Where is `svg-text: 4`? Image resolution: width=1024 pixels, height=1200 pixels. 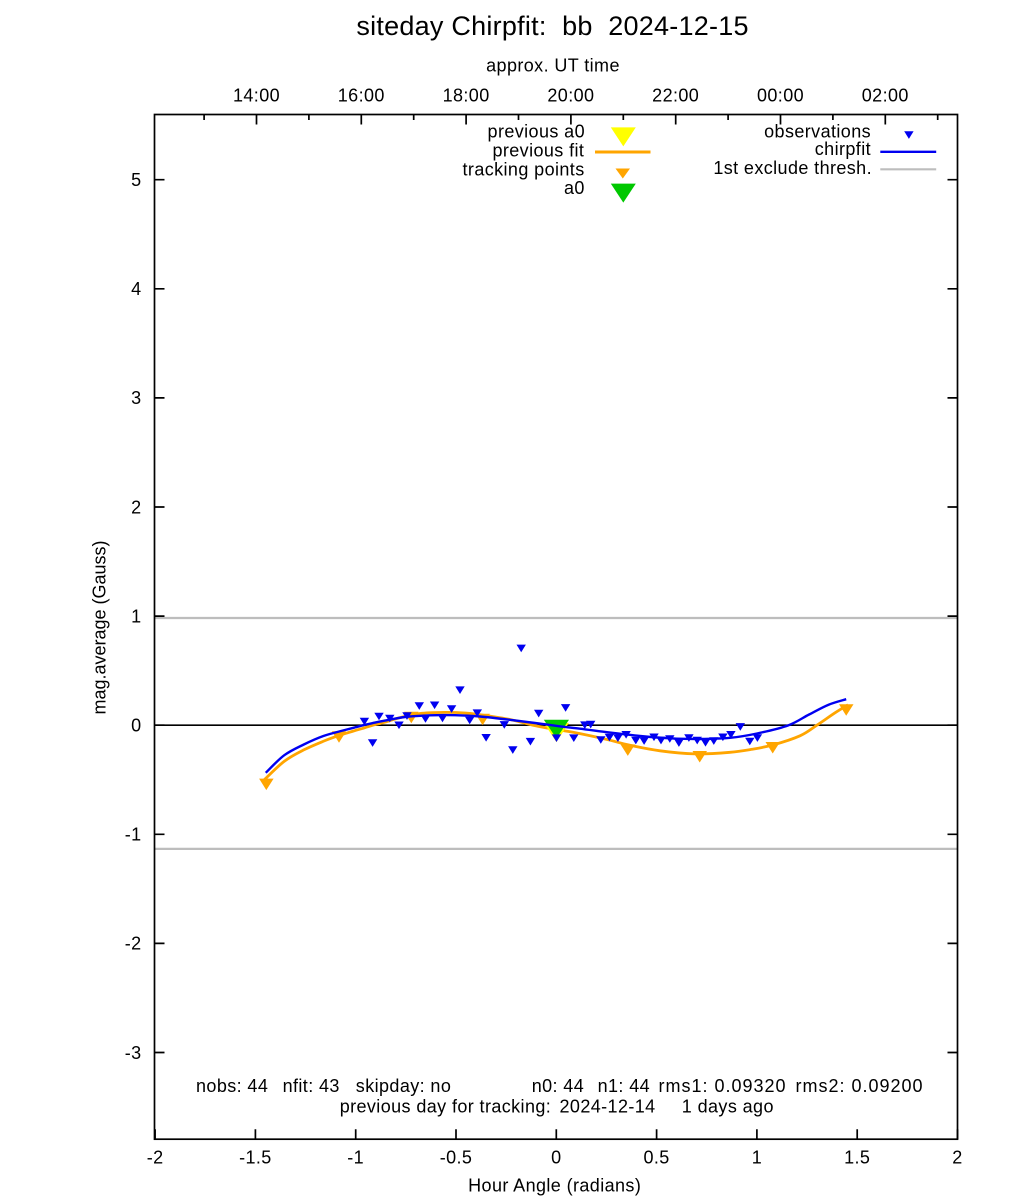
svg-text: 4 is located at coordinates (136, 289).